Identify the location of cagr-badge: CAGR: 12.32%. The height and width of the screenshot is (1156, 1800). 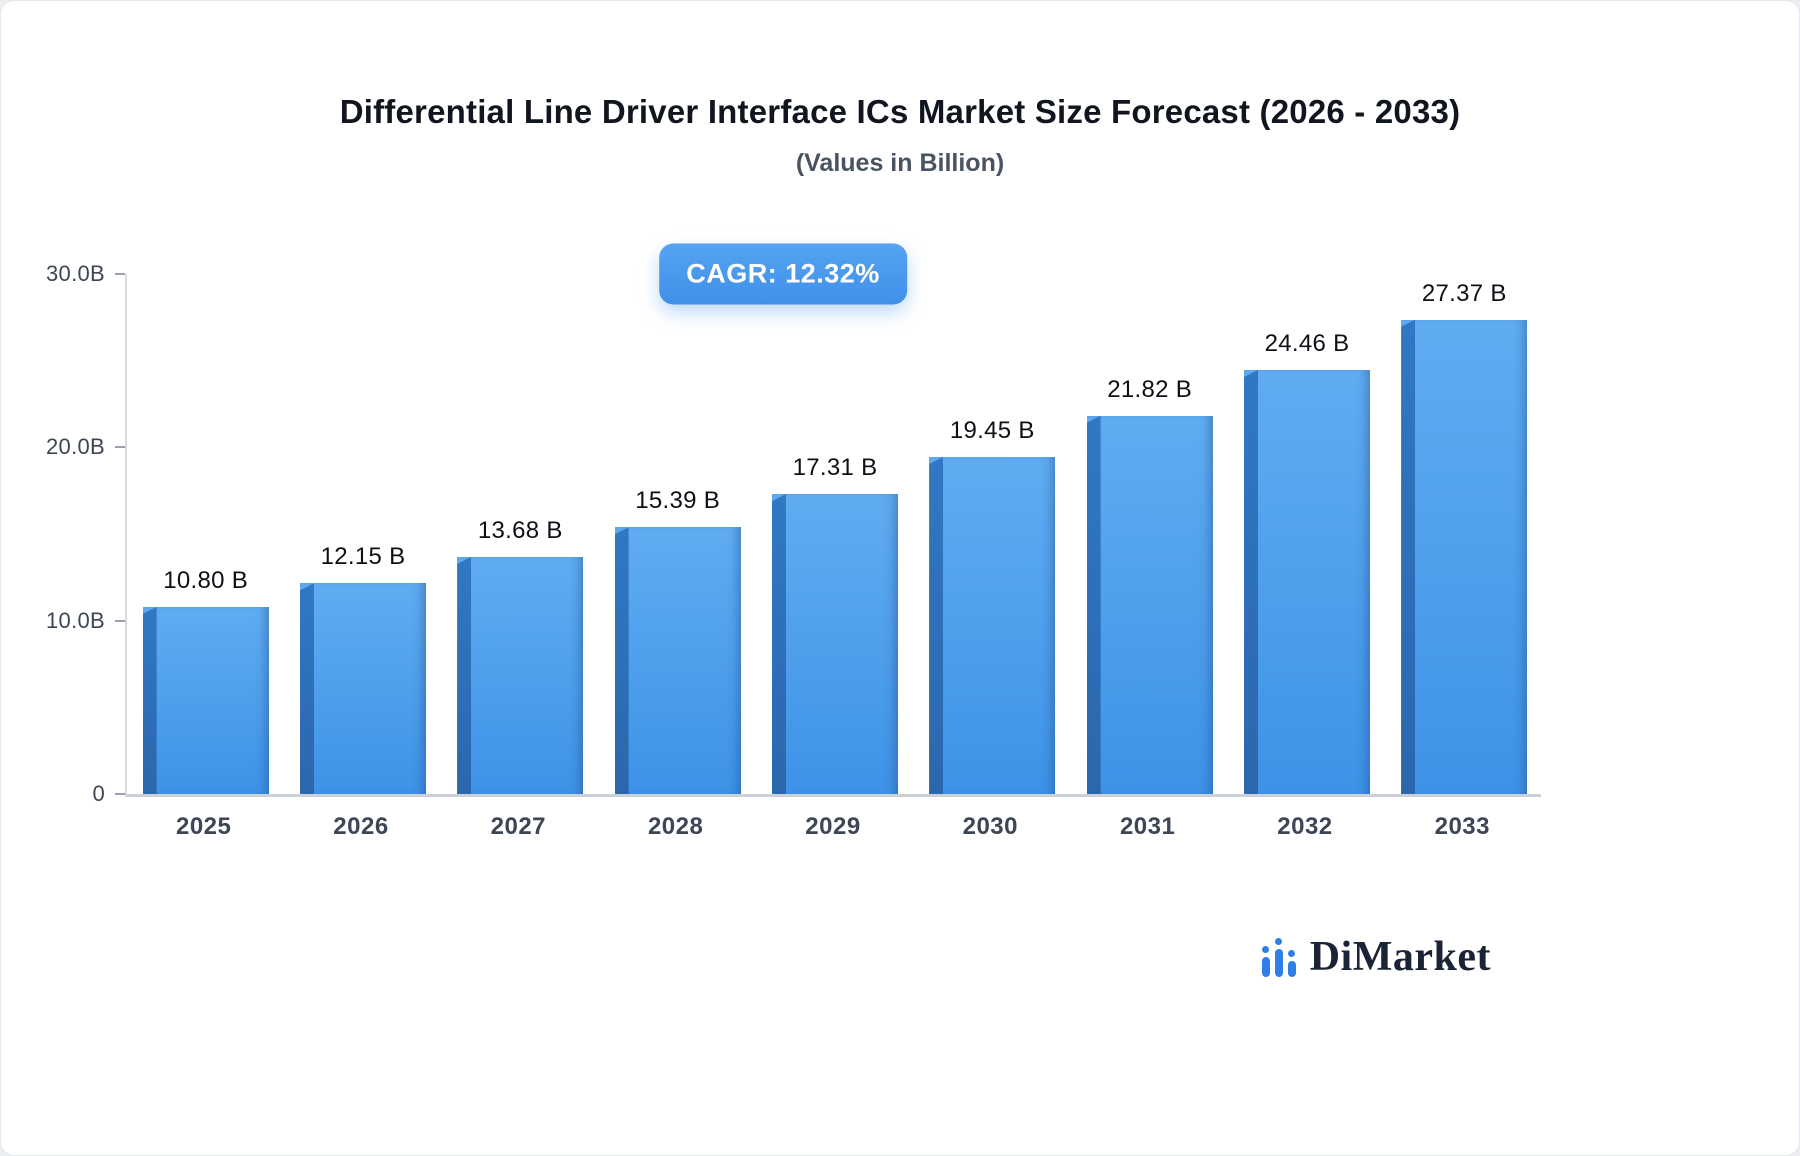
(783, 274).